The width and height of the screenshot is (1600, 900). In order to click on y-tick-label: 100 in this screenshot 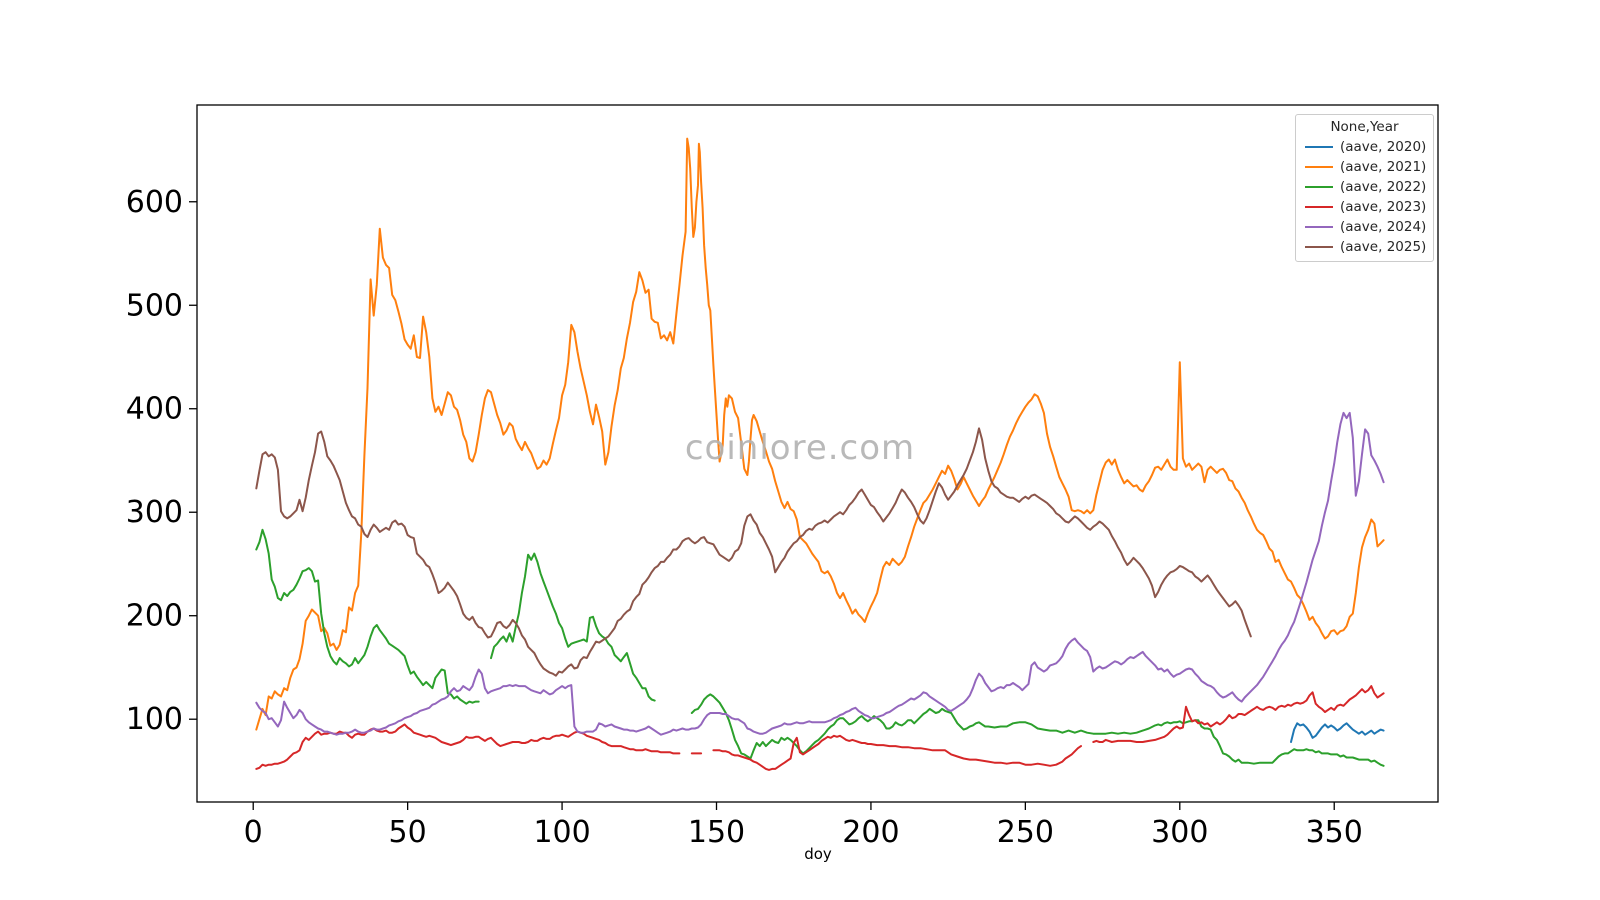, I will do `click(154, 719)`.